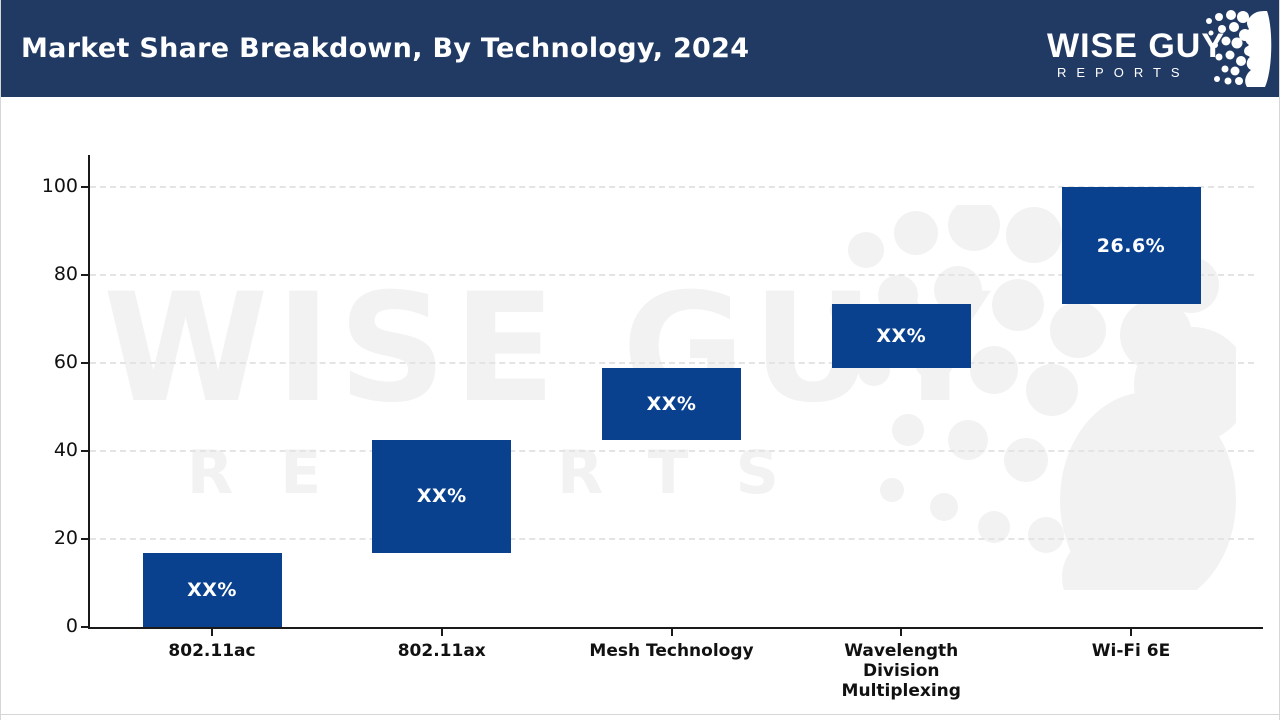 The height and width of the screenshot is (720, 1280). I want to click on y-axis-tick-label: 40, so click(65, 450).